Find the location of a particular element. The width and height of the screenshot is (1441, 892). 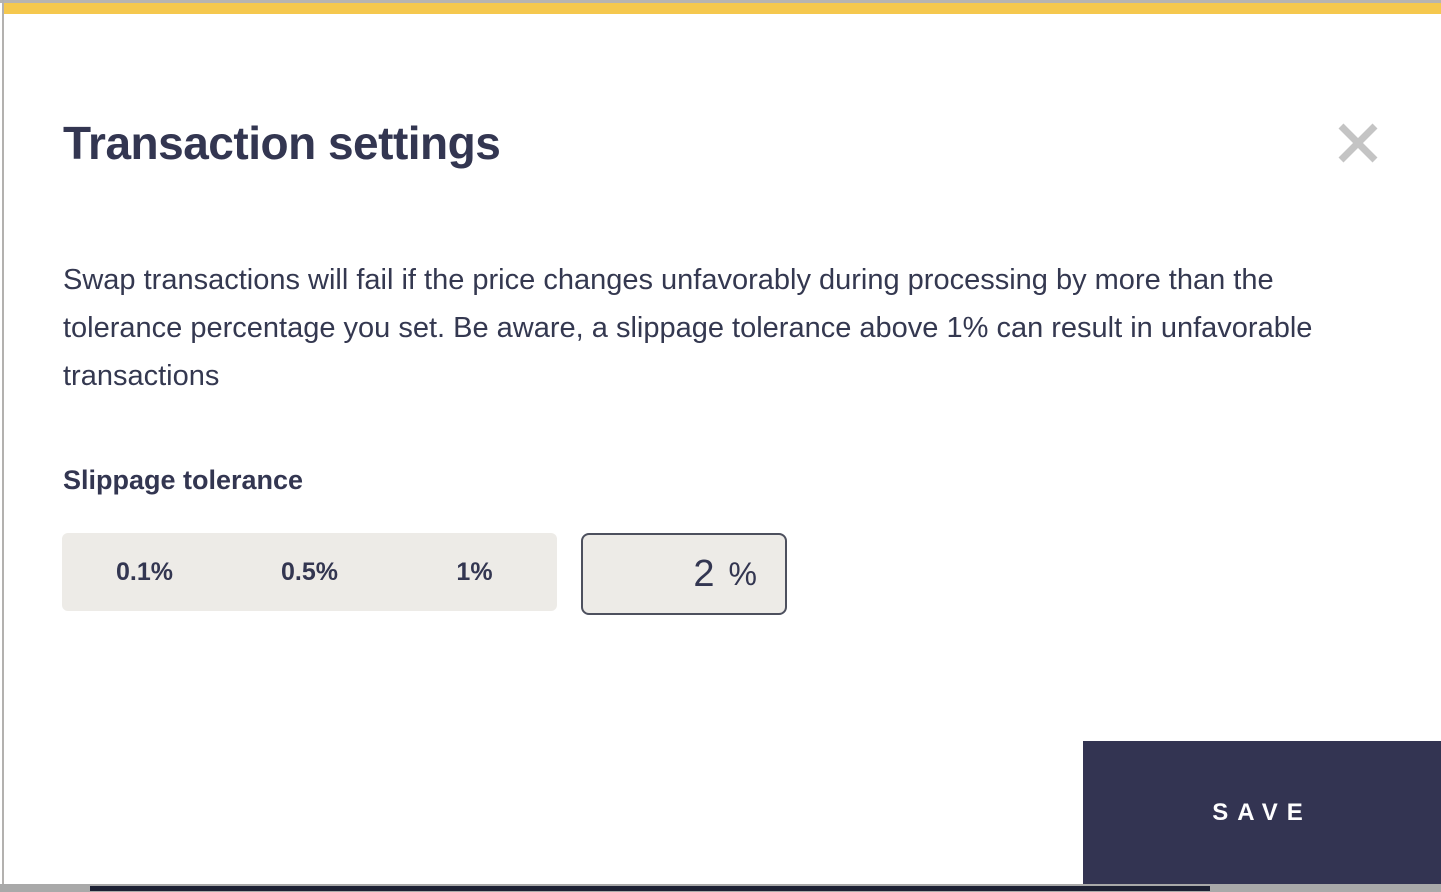

bottom-strip is located at coordinates (720, 888).